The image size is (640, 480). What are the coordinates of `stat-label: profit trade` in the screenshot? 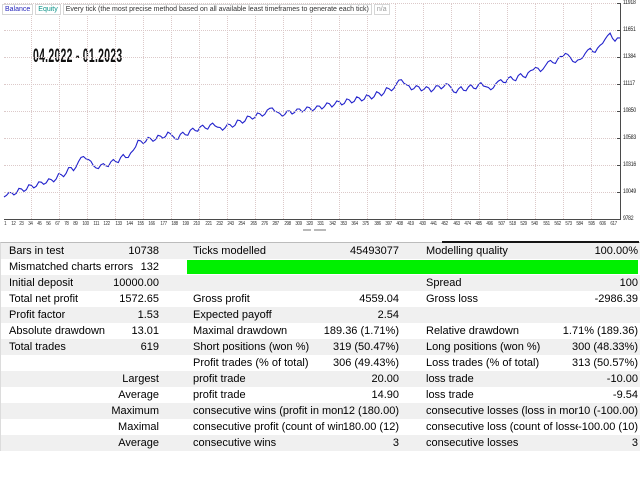 It's located at (219, 379).